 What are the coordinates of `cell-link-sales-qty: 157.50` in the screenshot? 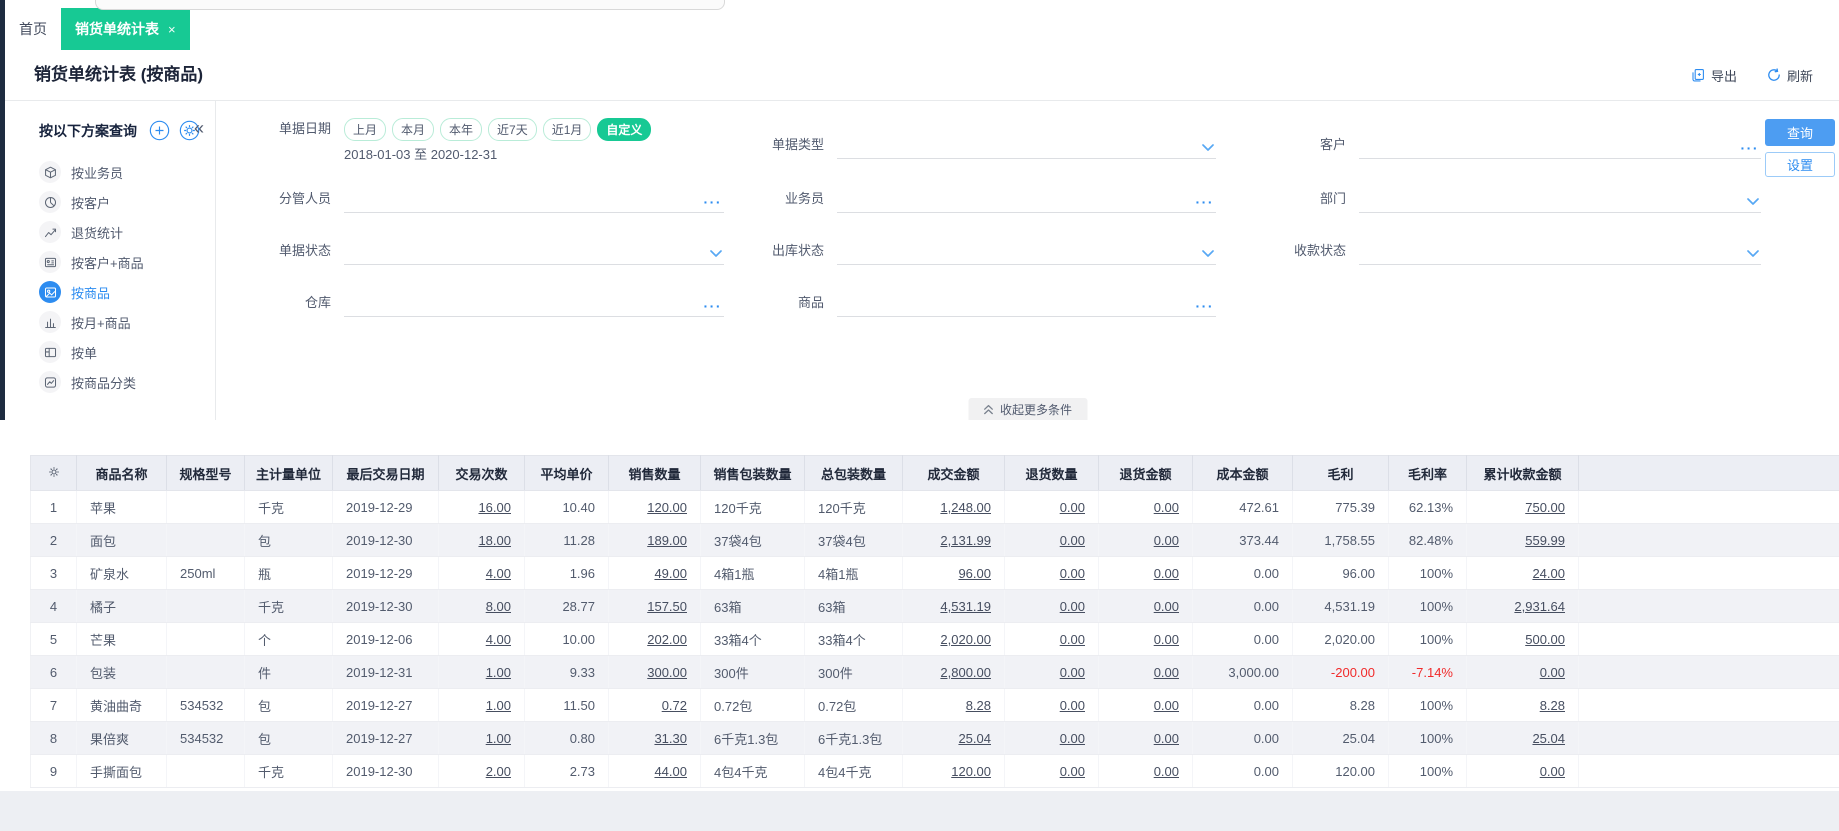 It's located at (667, 606).